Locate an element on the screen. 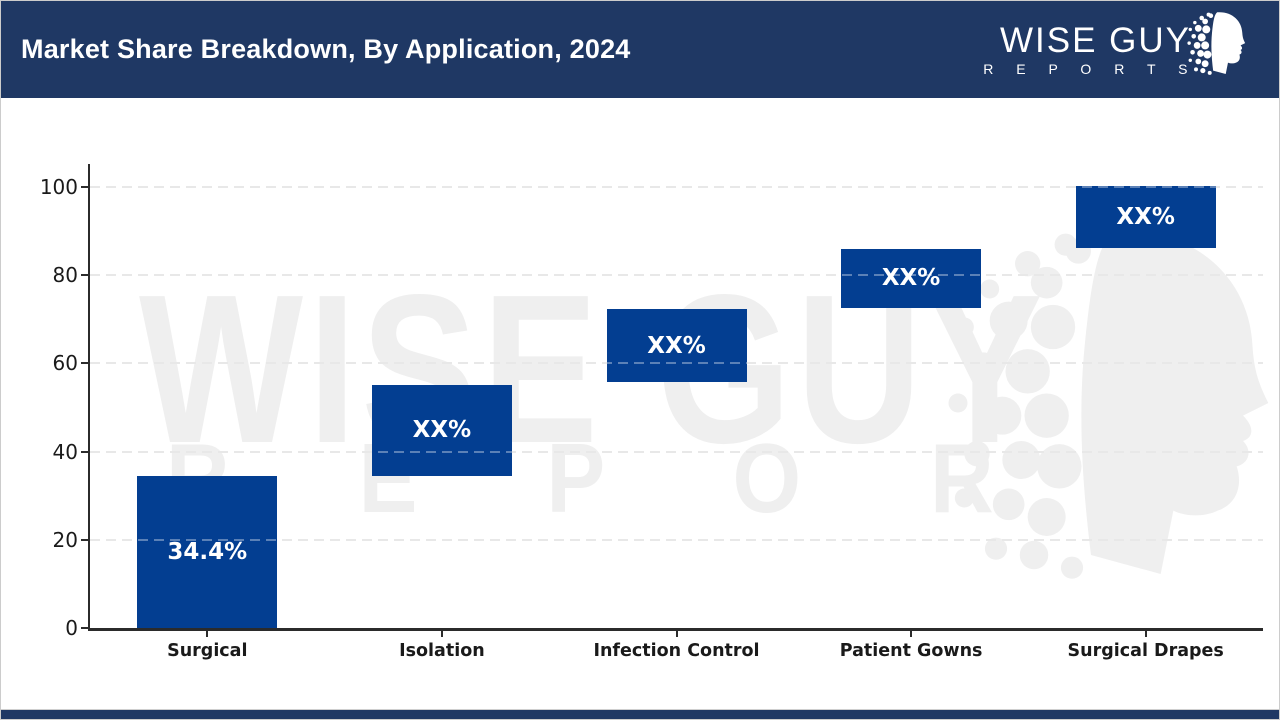 This screenshot has height=720, width=1280. bar-surgical: 34.4% is located at coordinates (207, 552).